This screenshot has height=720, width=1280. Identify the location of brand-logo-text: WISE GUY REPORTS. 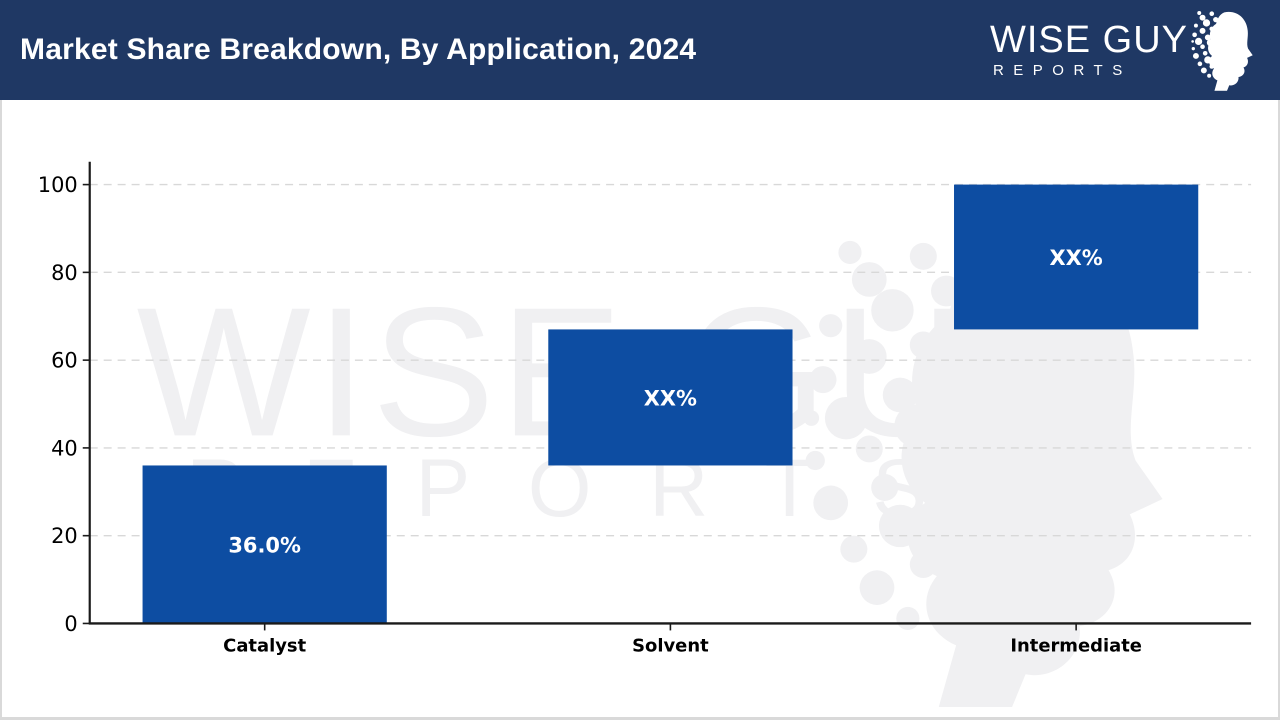
(1089, 50).